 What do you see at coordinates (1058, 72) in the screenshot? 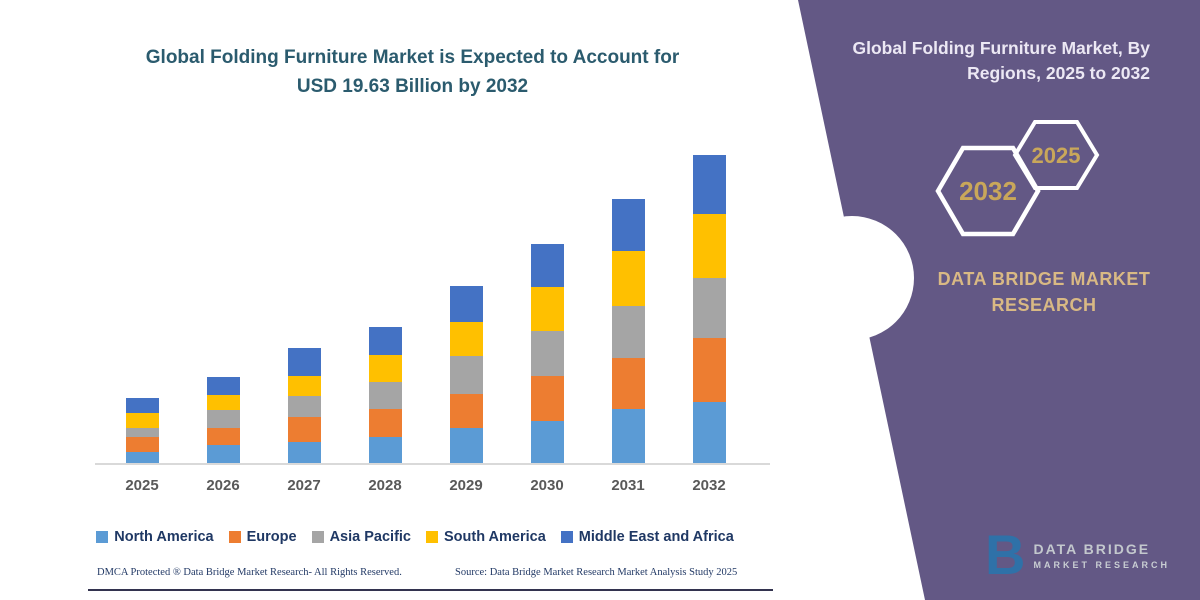
I see `sidebar-heading-line2: Regions, 2025 to 2032` at bounding box center [1058, 72].